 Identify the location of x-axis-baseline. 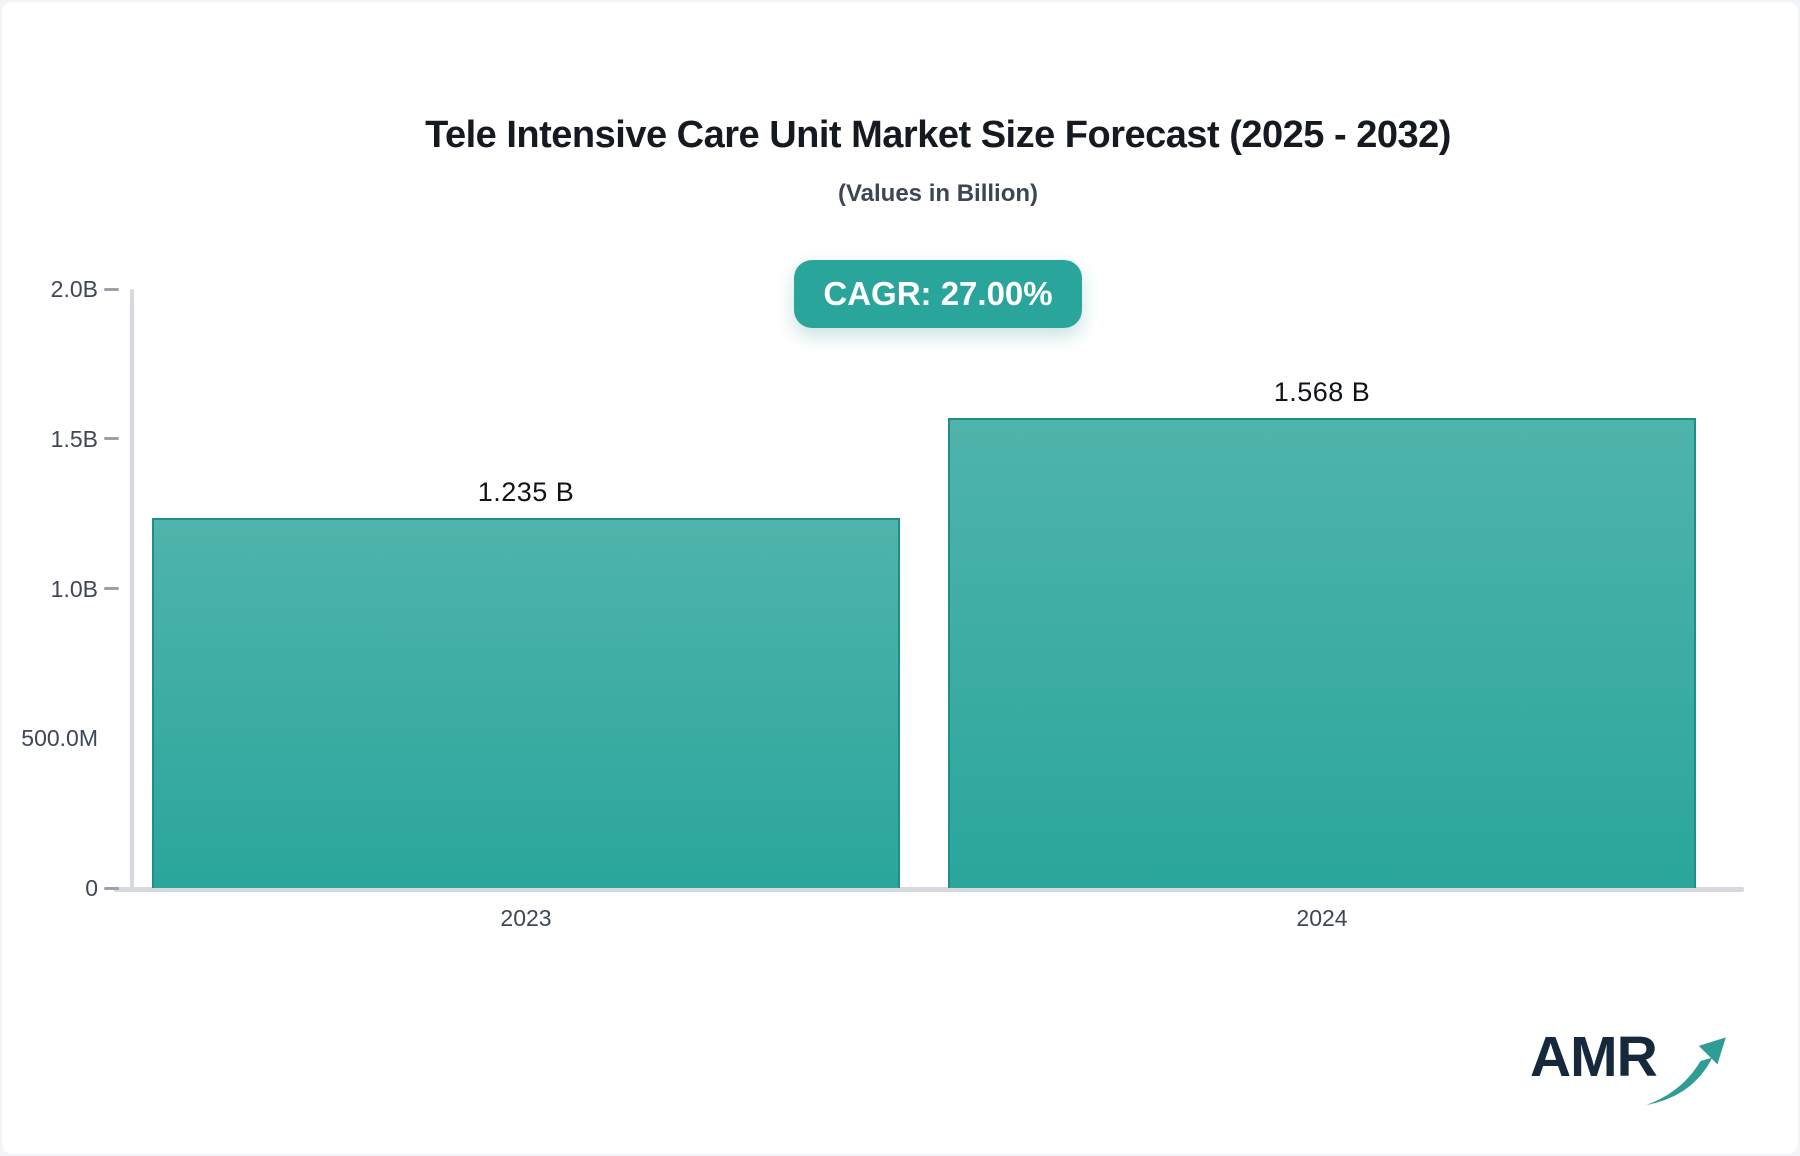
(929, 889).